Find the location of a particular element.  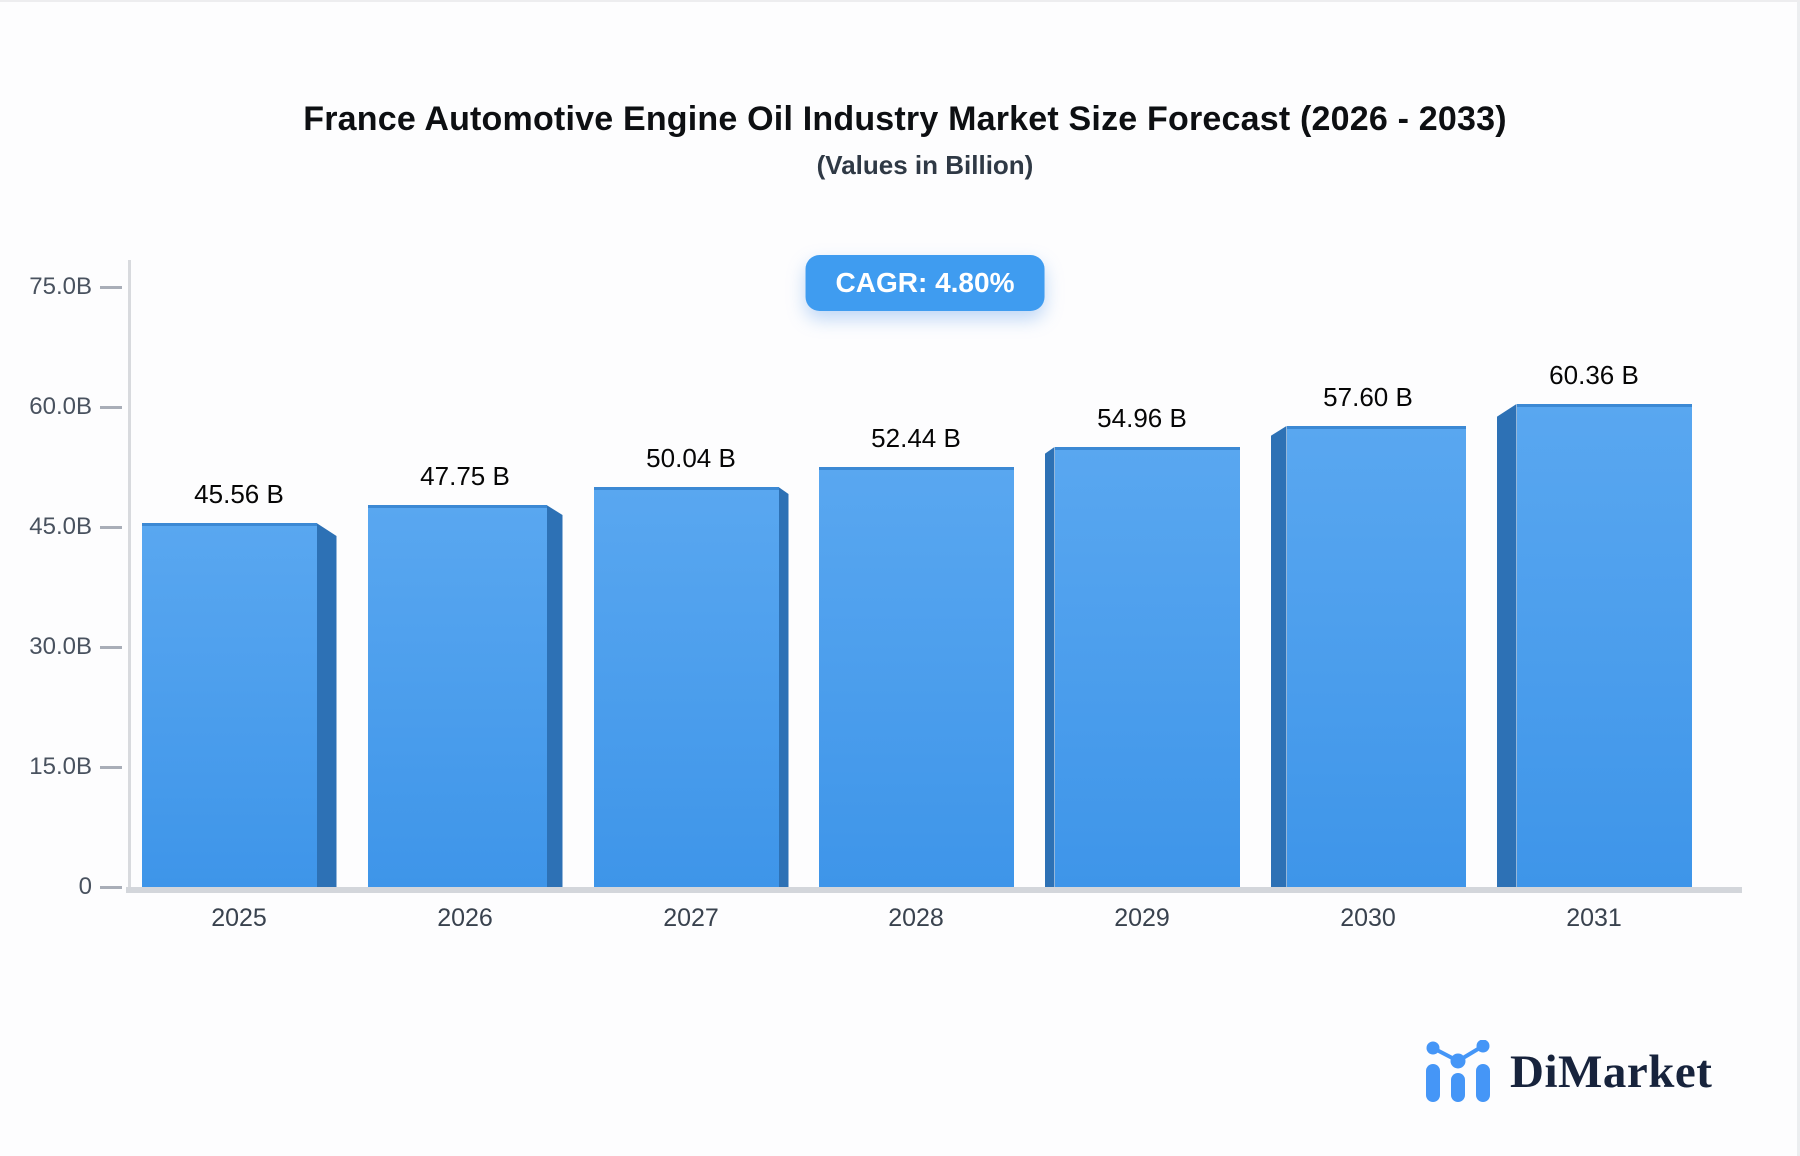

bar-group: 54.96 B is located at coordinates (1142, 645).